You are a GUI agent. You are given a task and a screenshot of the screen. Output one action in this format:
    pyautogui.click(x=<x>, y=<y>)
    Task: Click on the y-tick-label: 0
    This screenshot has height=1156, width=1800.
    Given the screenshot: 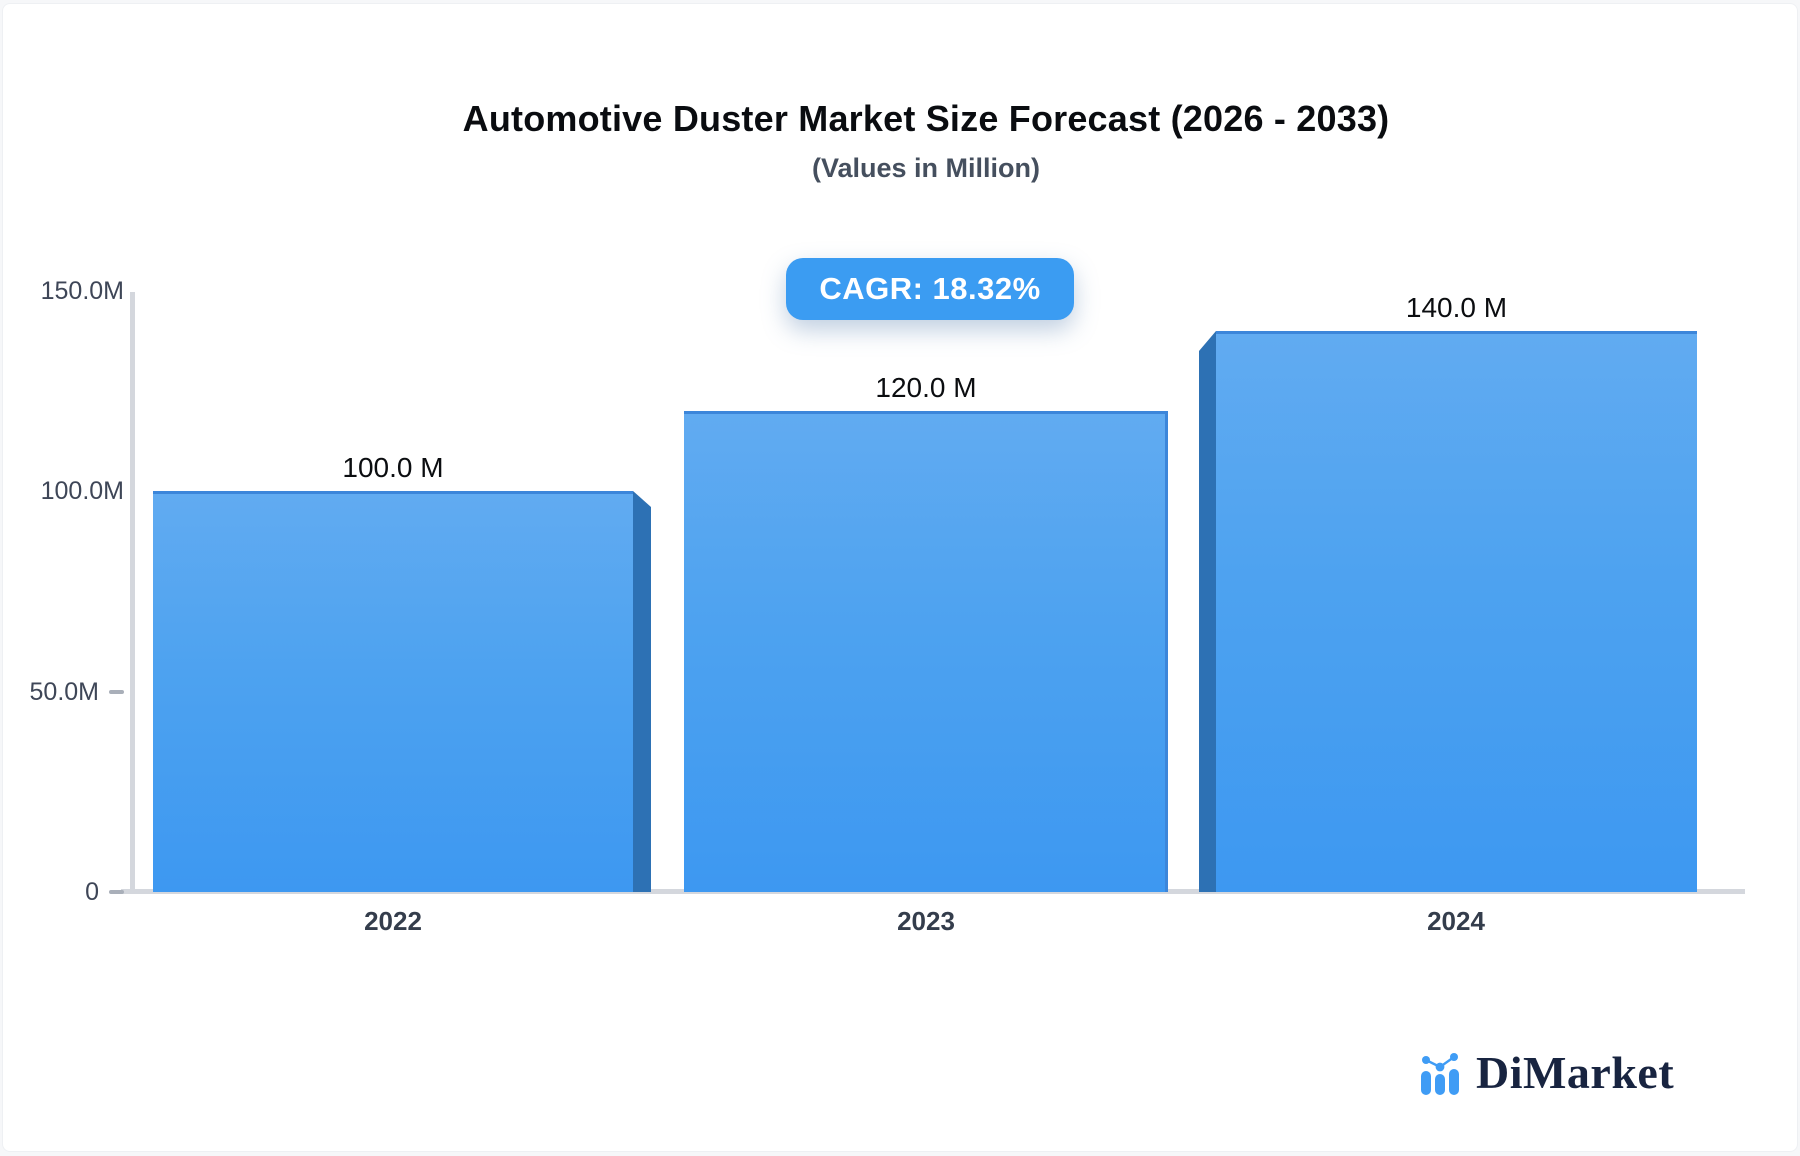 What is the action you would take?
    pyautogui.click(x=92, y=891)
    